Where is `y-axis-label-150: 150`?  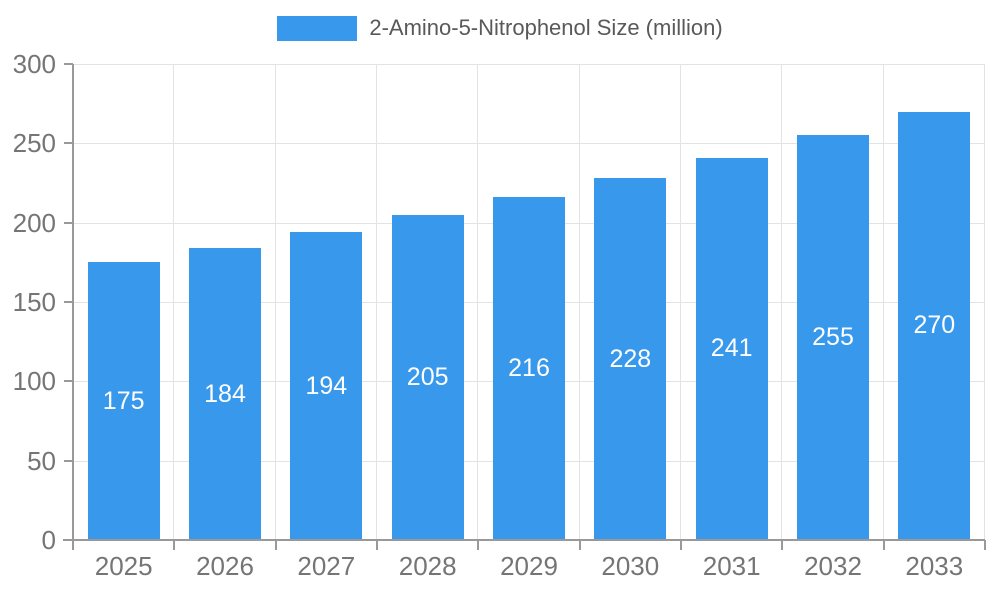 y-axis-label-150: 150 is located at coordinates (34, 302).